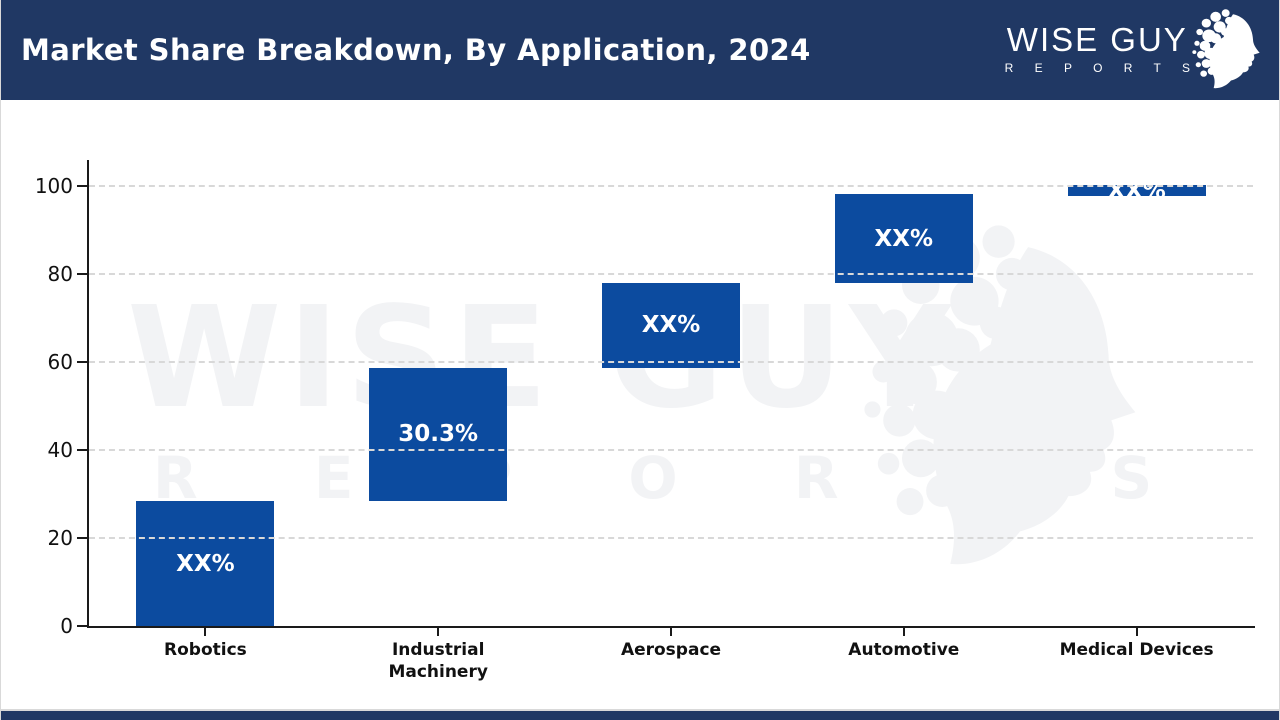 The width and height of the screenshot is (1280, 720). What do you see at coordinates (904, 650) in the screenshot?
I see `x-axis-label: Automotive` at bounding box center [904, 650].